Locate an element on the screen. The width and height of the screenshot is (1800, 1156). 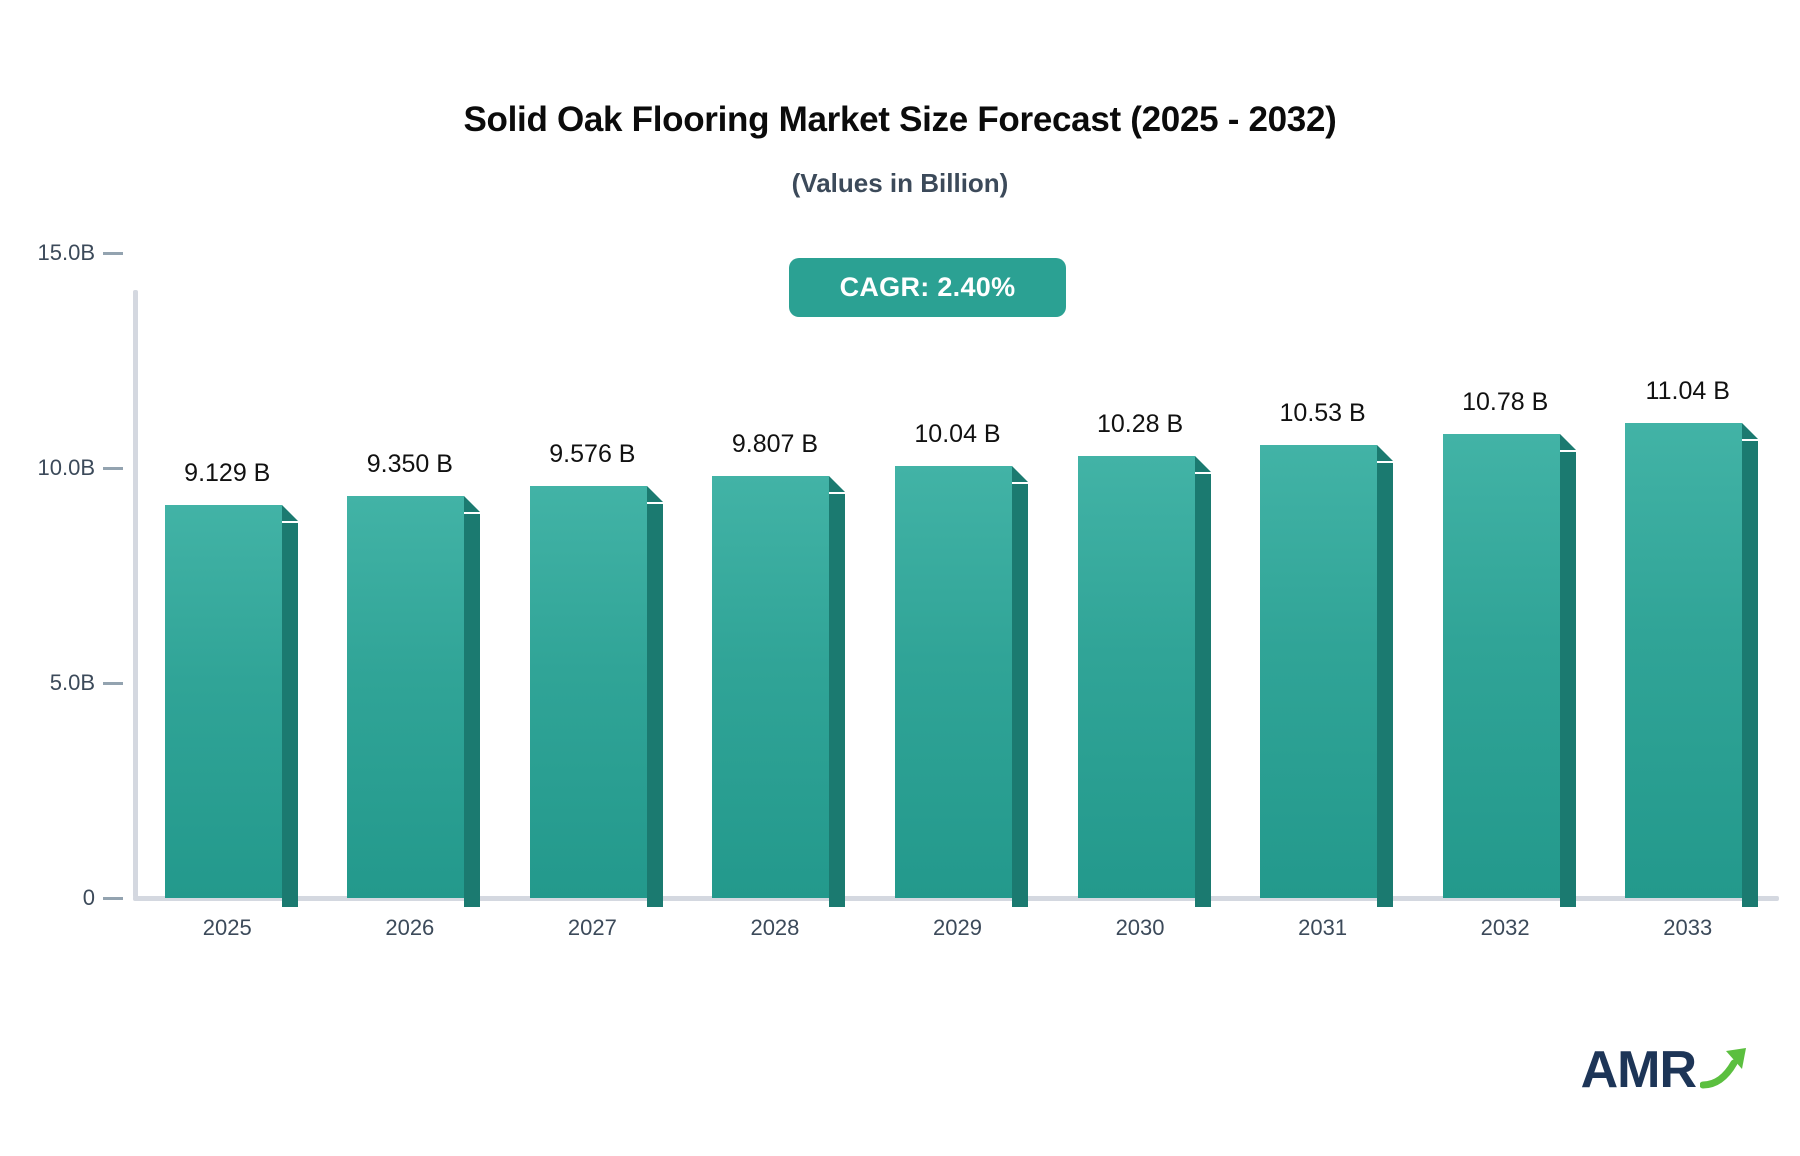
x-axis-tick-label: 2029 is located at coordinates (957, 927).